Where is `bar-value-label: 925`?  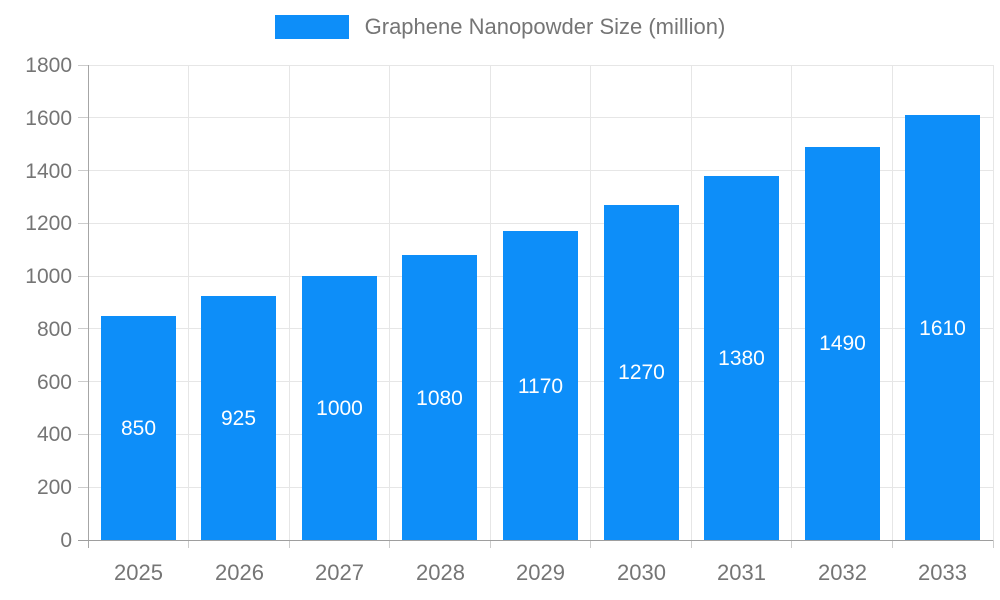 bar-value-label: 925 is located at coordinates (238, 418).